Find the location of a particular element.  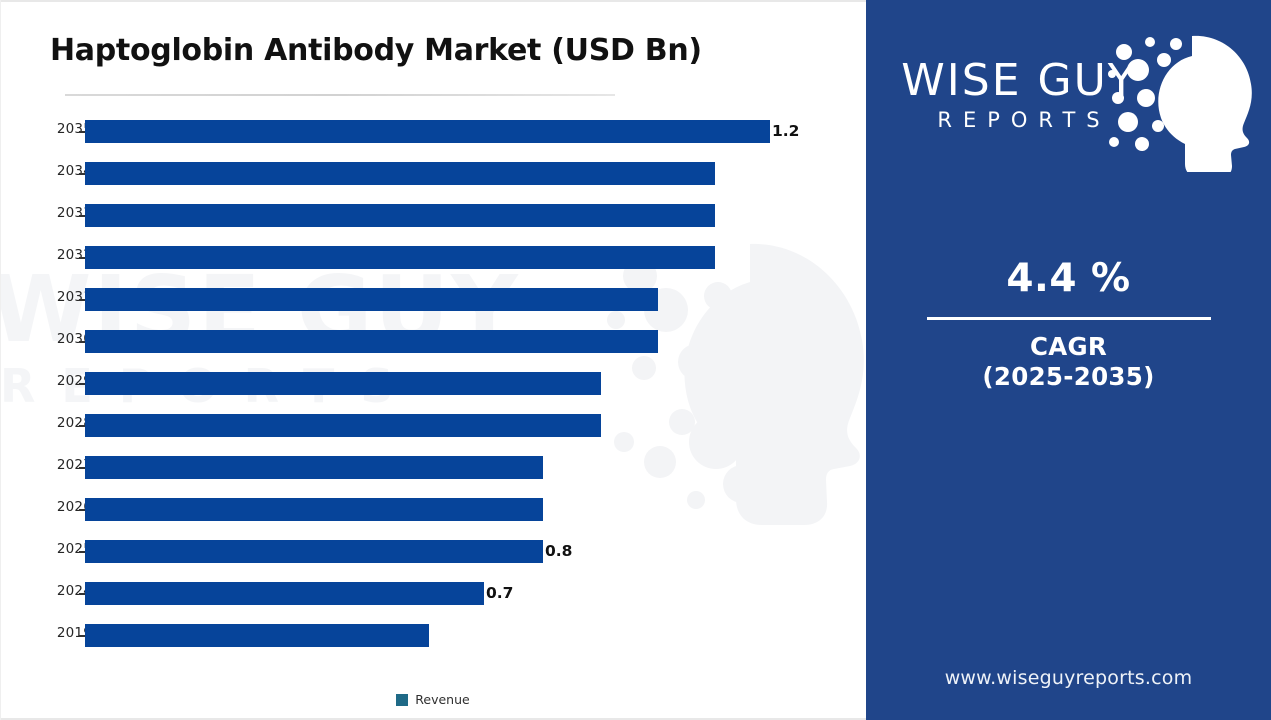

wiseguy-logo: WISE GUY REPORTS is located at coordinates (1070, 106).